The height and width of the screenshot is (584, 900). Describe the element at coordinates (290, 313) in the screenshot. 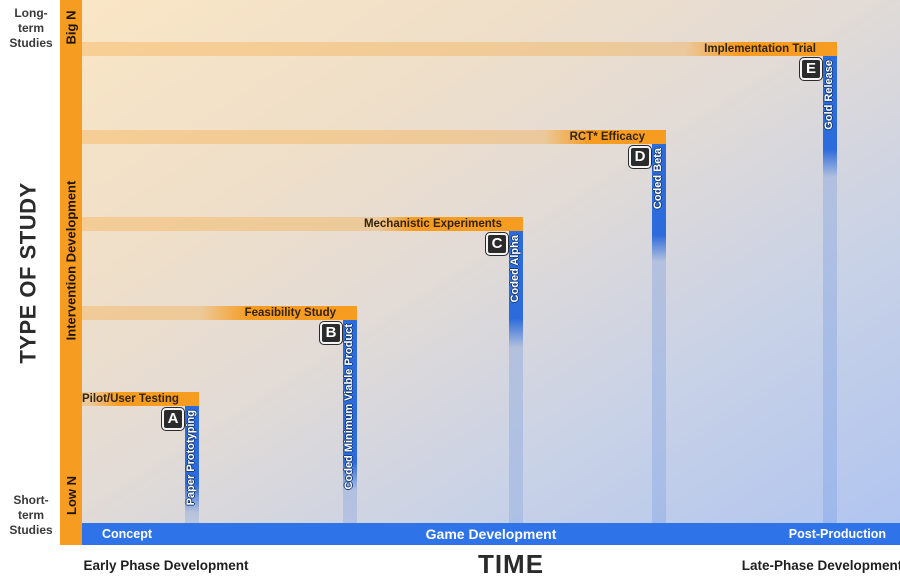

I see `study-band-label: Feasibility Study` at that location.